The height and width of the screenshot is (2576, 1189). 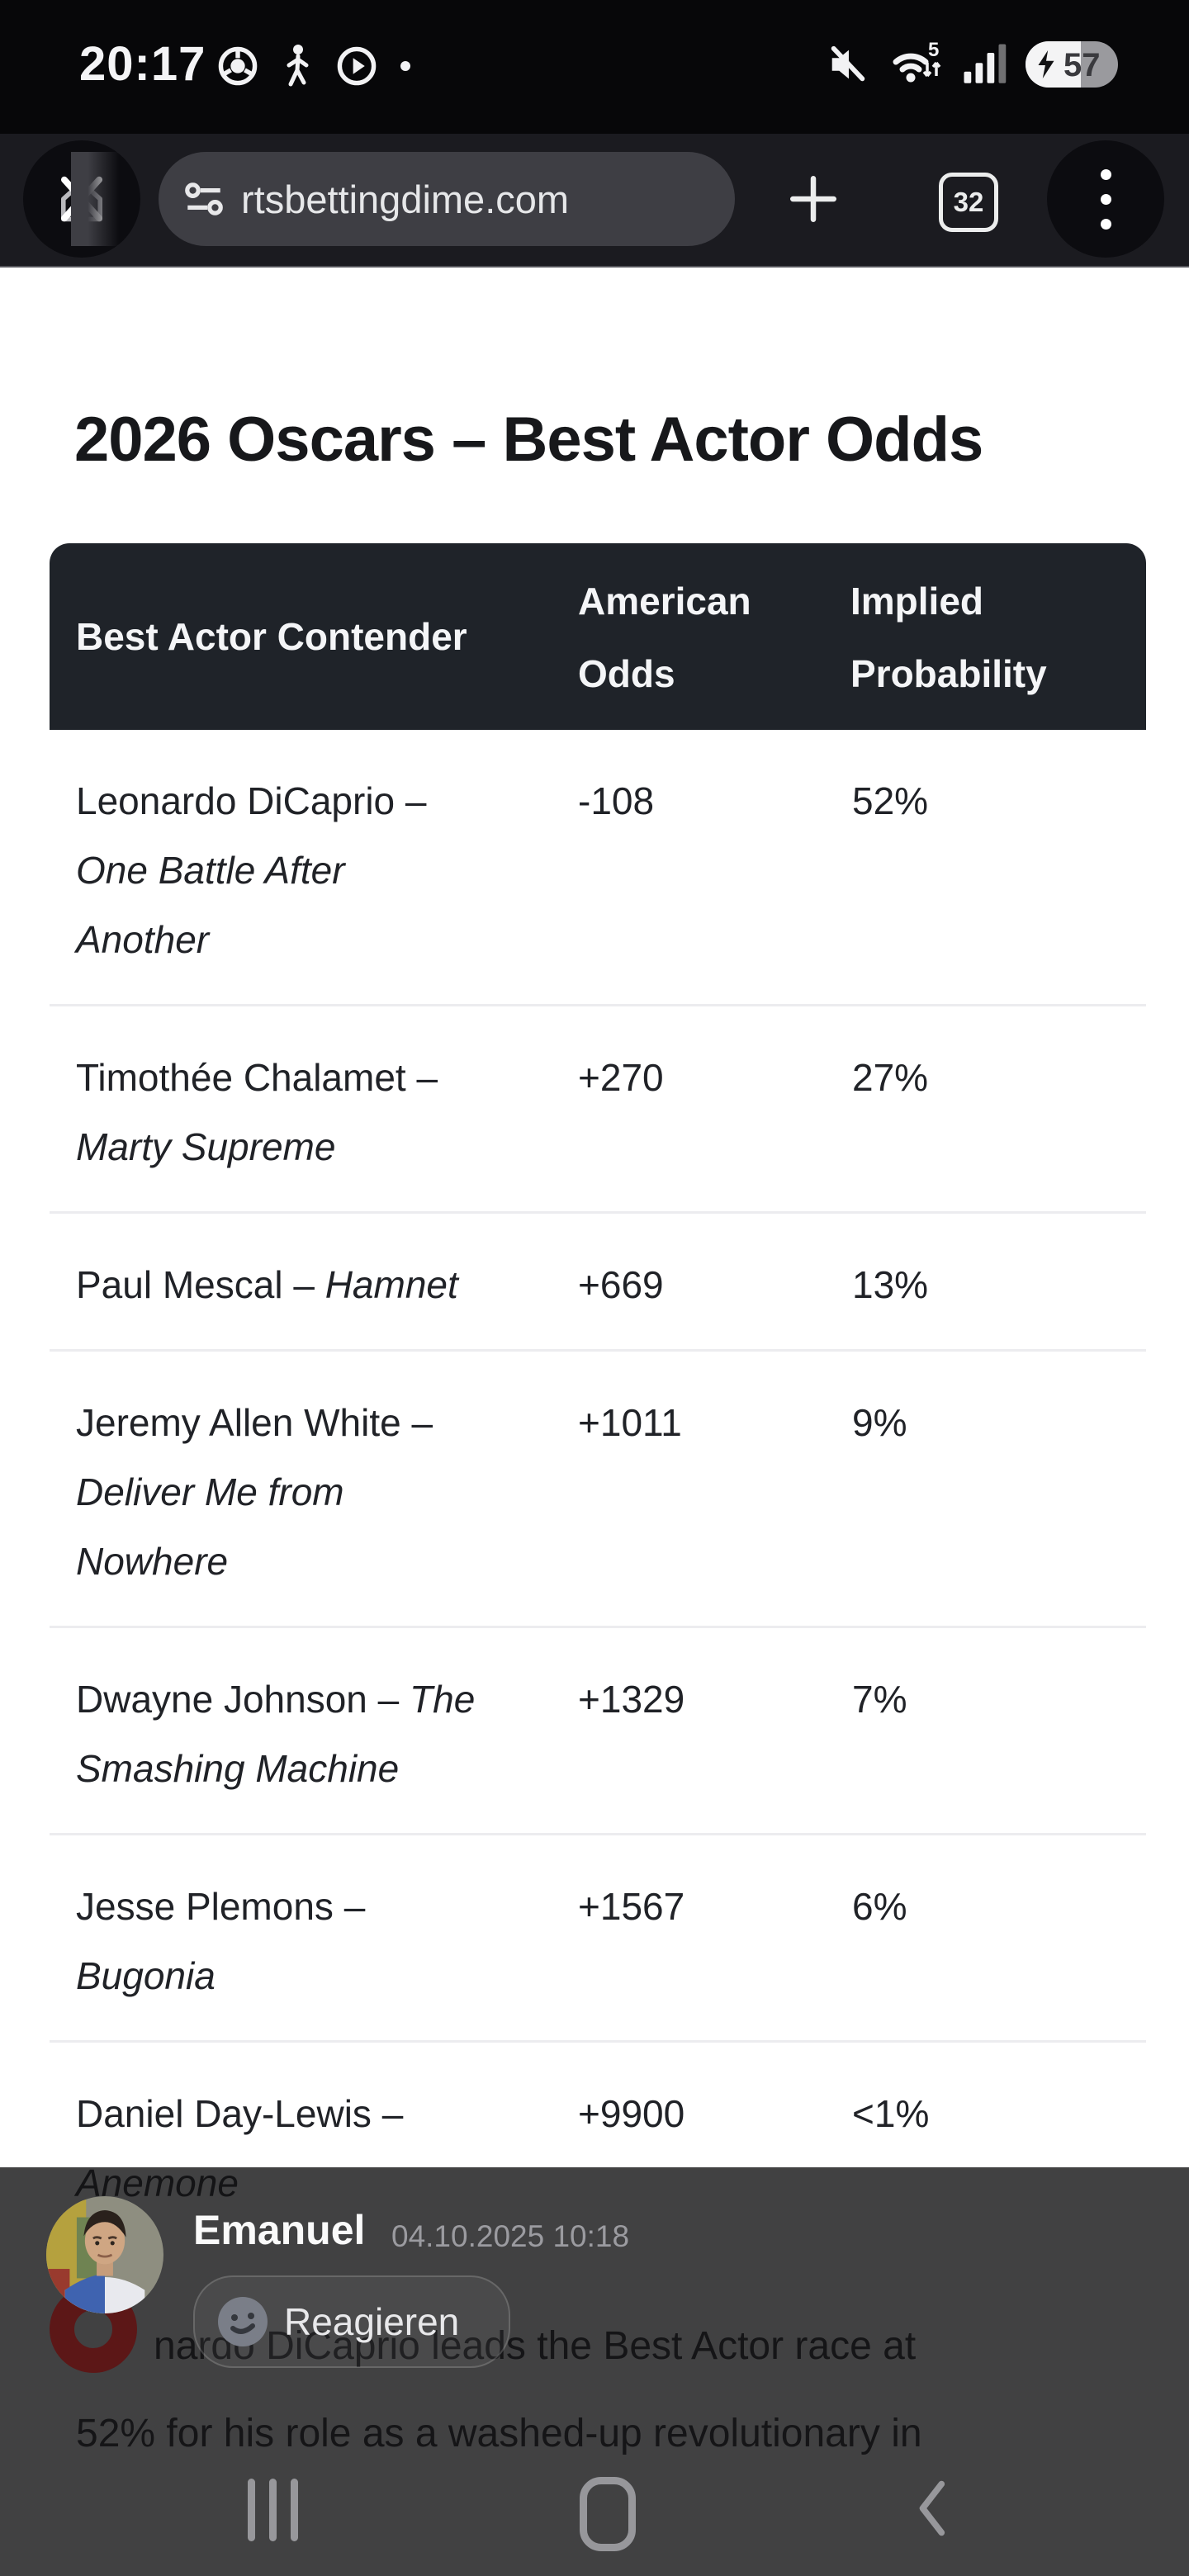 What do you see at coordinates (152, 1561) in the screenshot?
I see `film-title: Nowhere` at bounding box center [152, 1561].